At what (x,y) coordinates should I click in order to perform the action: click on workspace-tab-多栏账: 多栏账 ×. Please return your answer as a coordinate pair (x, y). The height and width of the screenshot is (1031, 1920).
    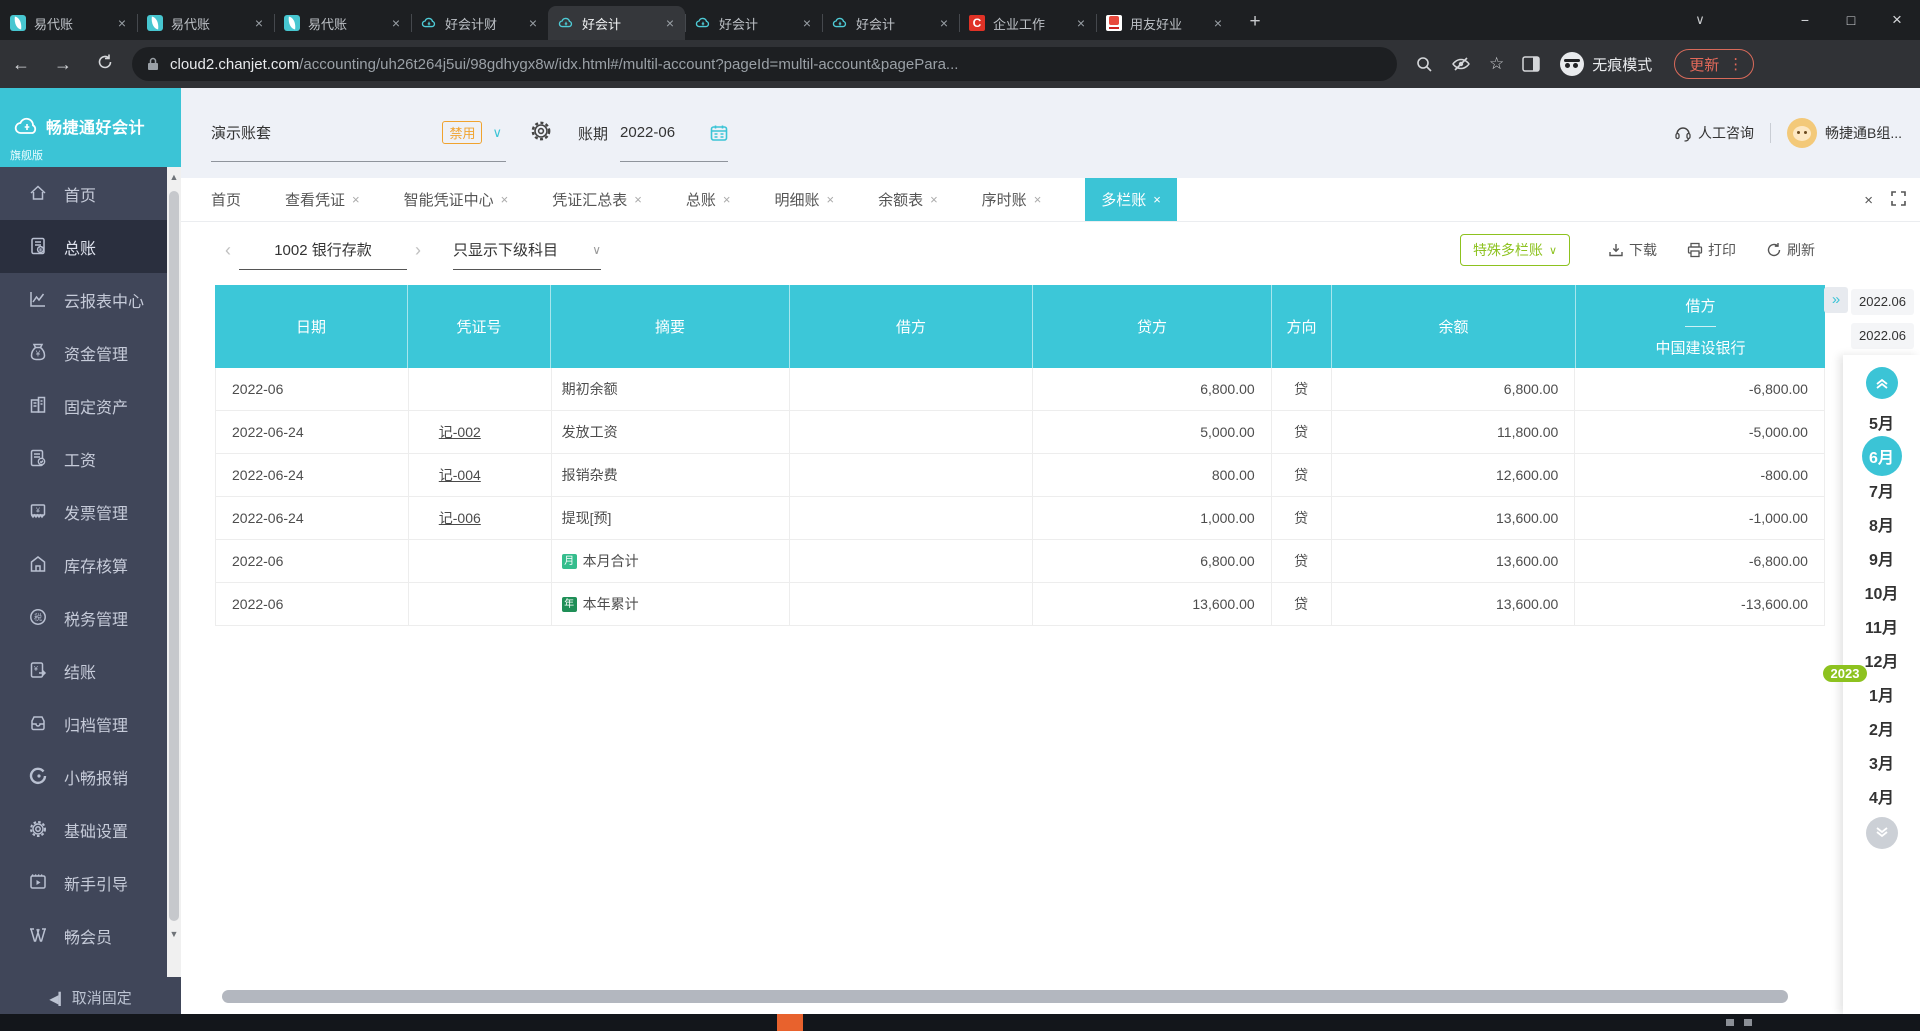
    Looking at the image, I should click on (1131, 199).